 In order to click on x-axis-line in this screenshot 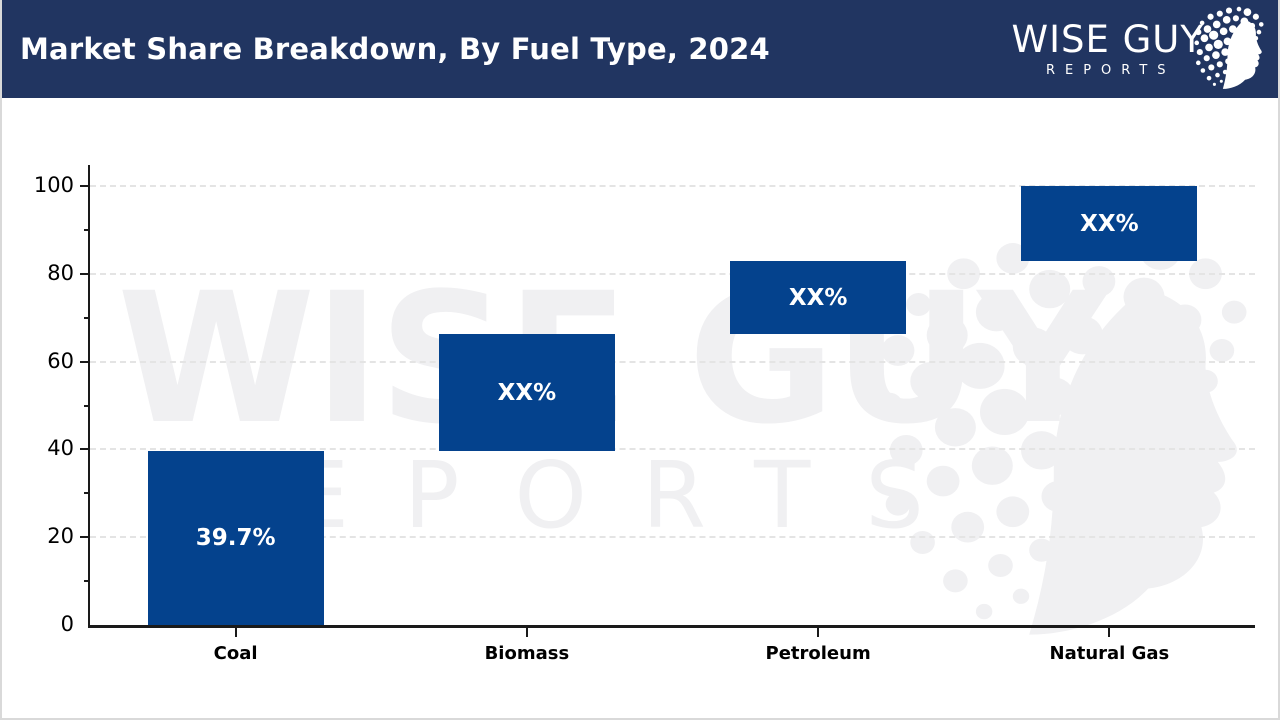, I will do `click(671, 626)`.